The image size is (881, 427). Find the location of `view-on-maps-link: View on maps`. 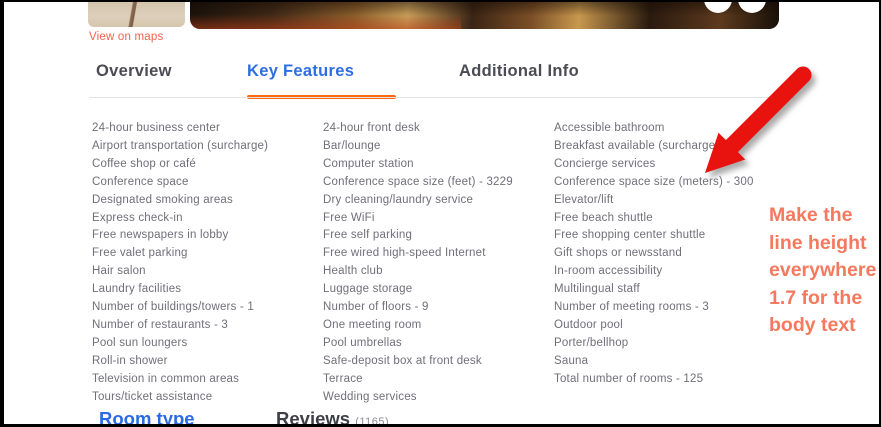

view-on-maps-link: View on maps is located at coordinates (126, 37).